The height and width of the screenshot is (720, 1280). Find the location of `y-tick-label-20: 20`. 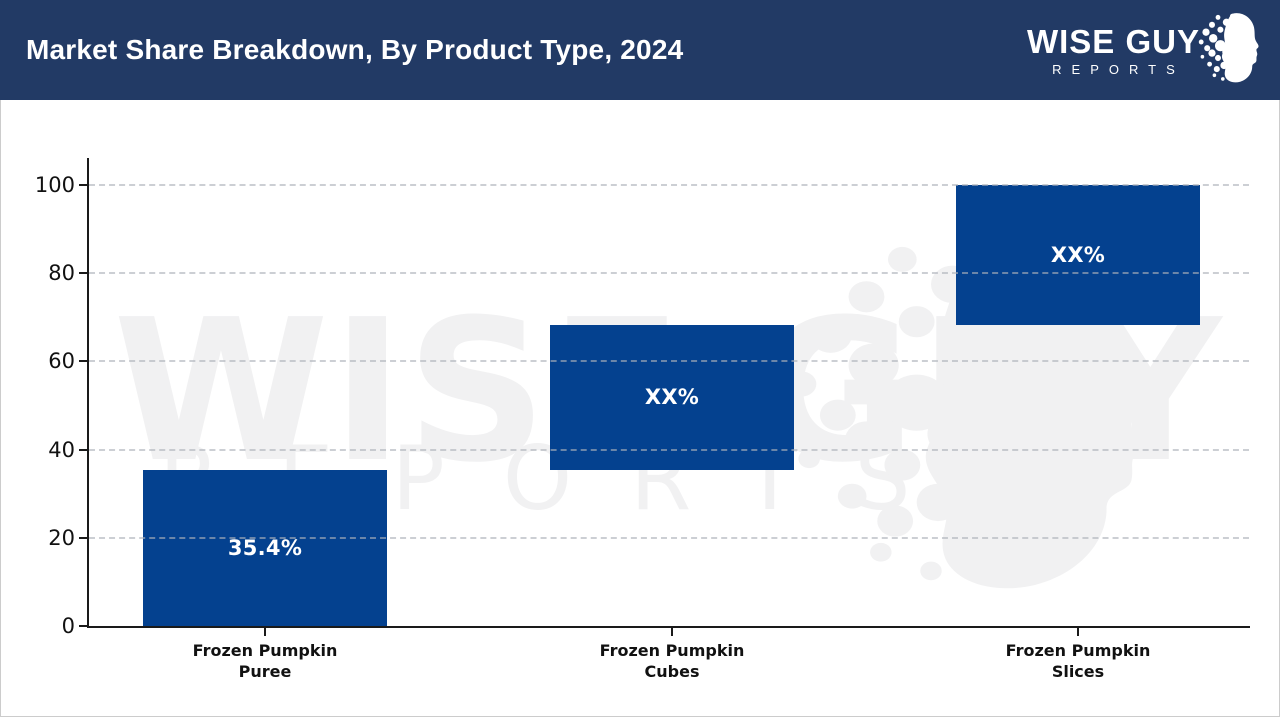

y-tick-label-20: 20 is located at coordinates (61, 537).